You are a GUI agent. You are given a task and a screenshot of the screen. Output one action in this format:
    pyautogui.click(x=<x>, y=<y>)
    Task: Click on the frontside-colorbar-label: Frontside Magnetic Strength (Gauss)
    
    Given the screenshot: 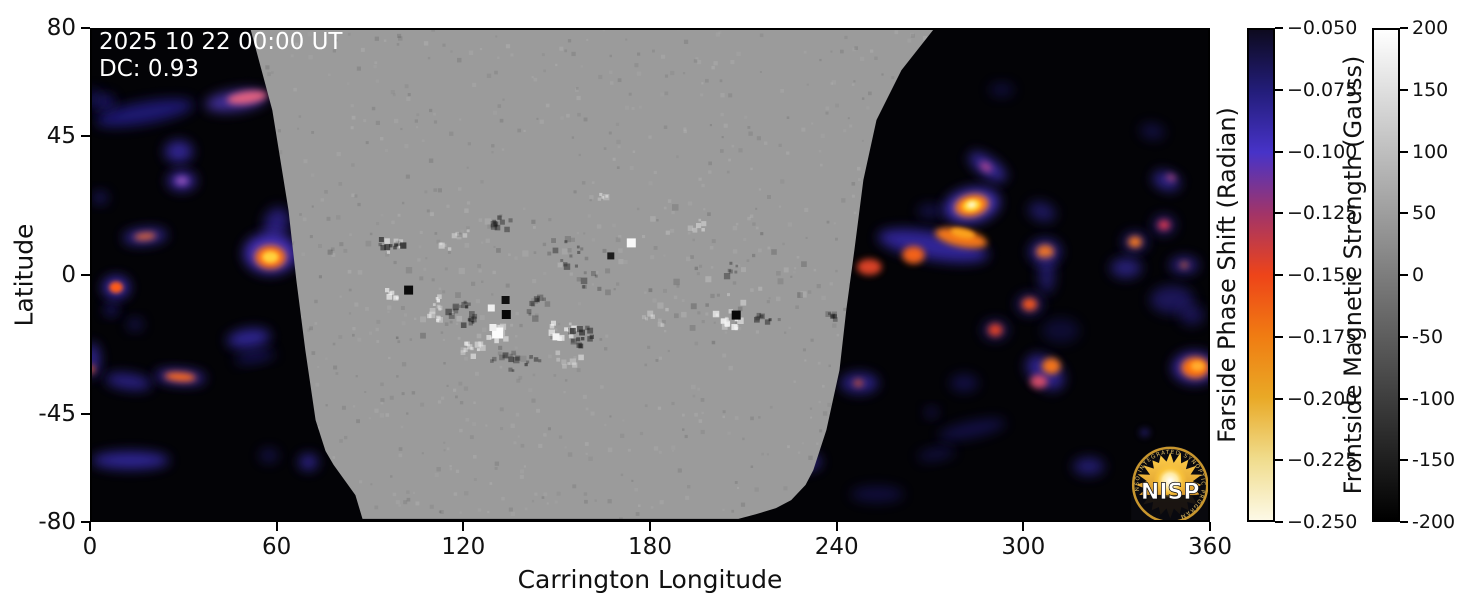 What is the action you would take?
    pyautogui.click(x=1353, y=275)
    